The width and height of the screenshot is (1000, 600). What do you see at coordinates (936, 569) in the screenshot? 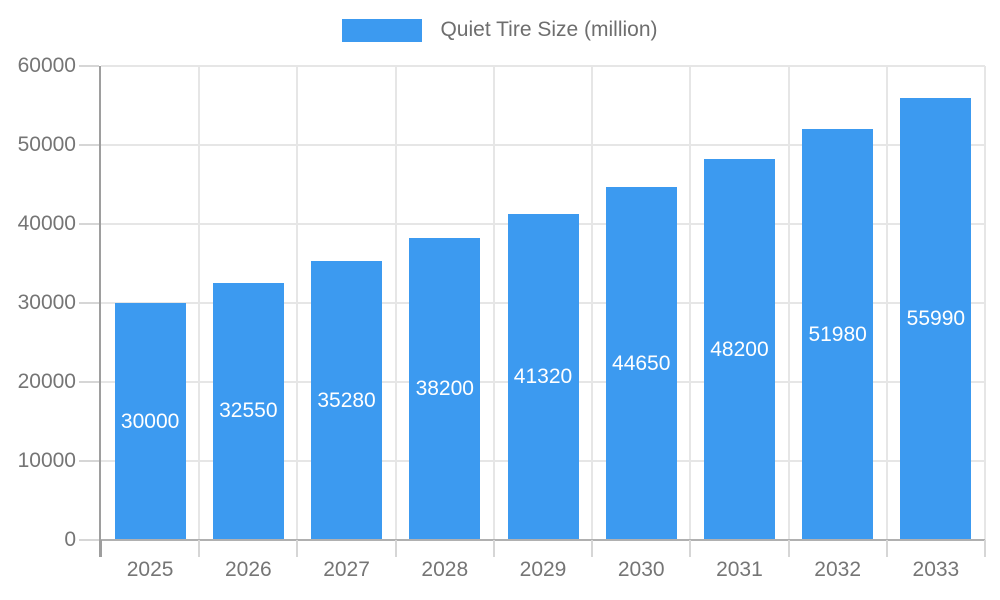
I see `x-axis-label: 2033` at bounding box center [936, 569].